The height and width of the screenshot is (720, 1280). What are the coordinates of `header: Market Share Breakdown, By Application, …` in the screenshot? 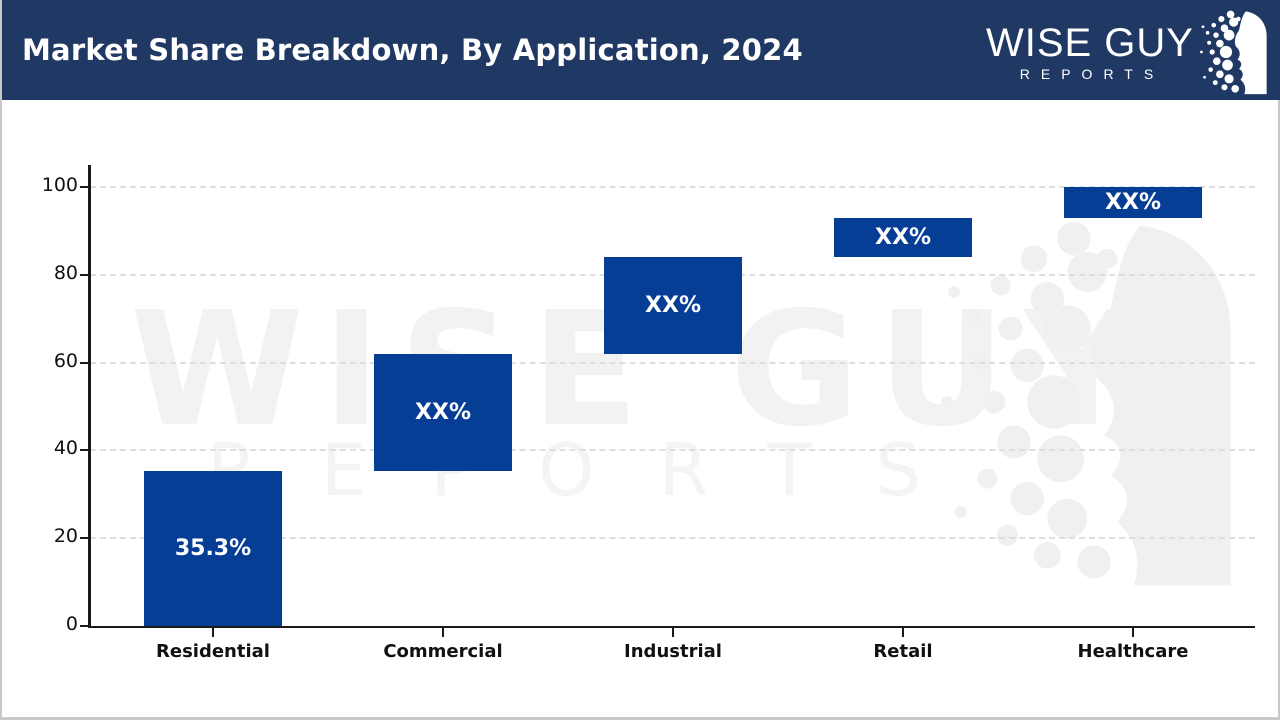 It's located at (641, 50).